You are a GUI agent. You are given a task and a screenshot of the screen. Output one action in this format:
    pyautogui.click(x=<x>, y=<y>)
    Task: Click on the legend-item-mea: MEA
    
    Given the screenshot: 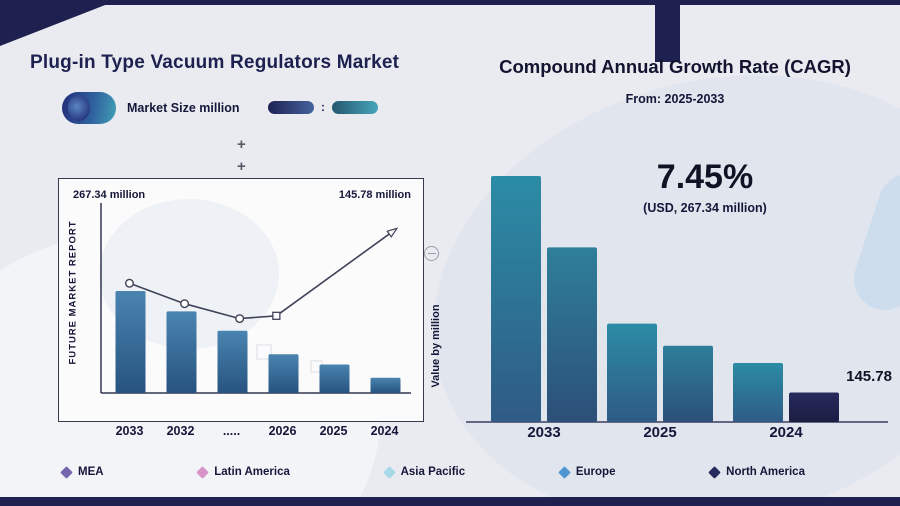 What is the action you would take?
    pyautogui.click(x=82, y=472)
    